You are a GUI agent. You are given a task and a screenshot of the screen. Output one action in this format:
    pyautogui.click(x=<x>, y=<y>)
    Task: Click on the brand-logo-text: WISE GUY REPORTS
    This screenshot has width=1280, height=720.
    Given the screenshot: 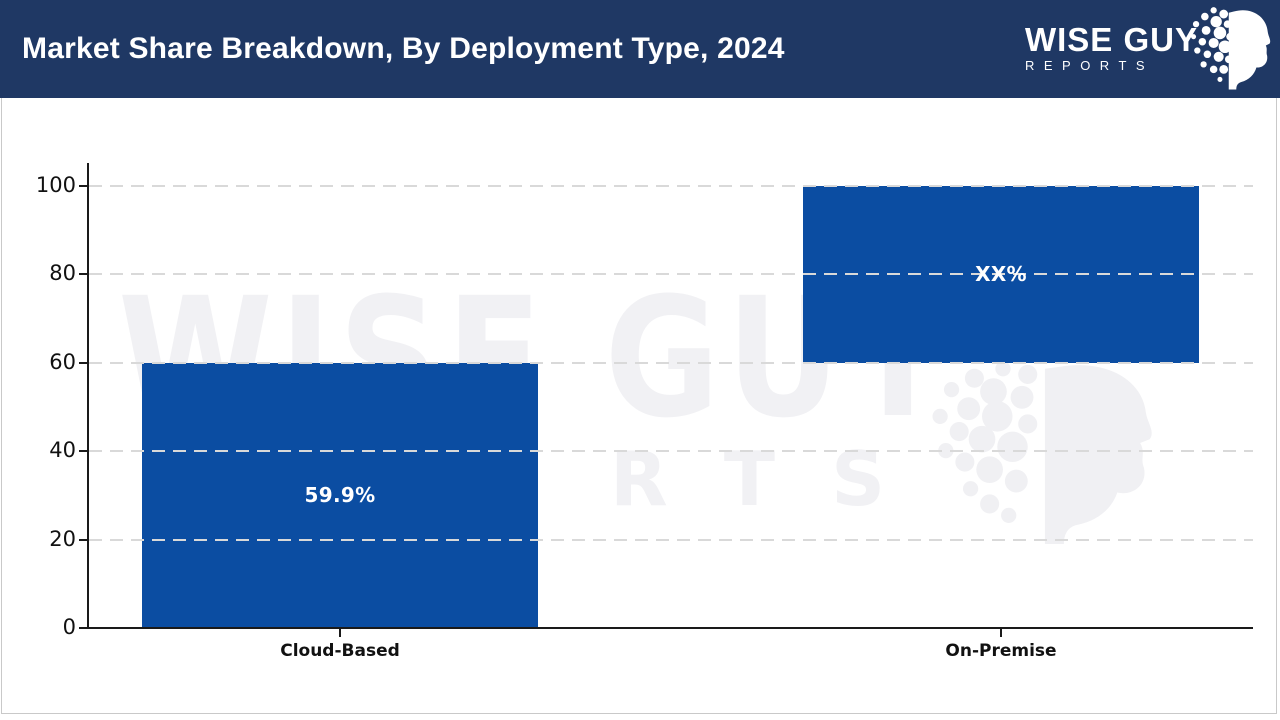 What is the action you would take?
    pyautogui.click(x=1111, y=47)
    